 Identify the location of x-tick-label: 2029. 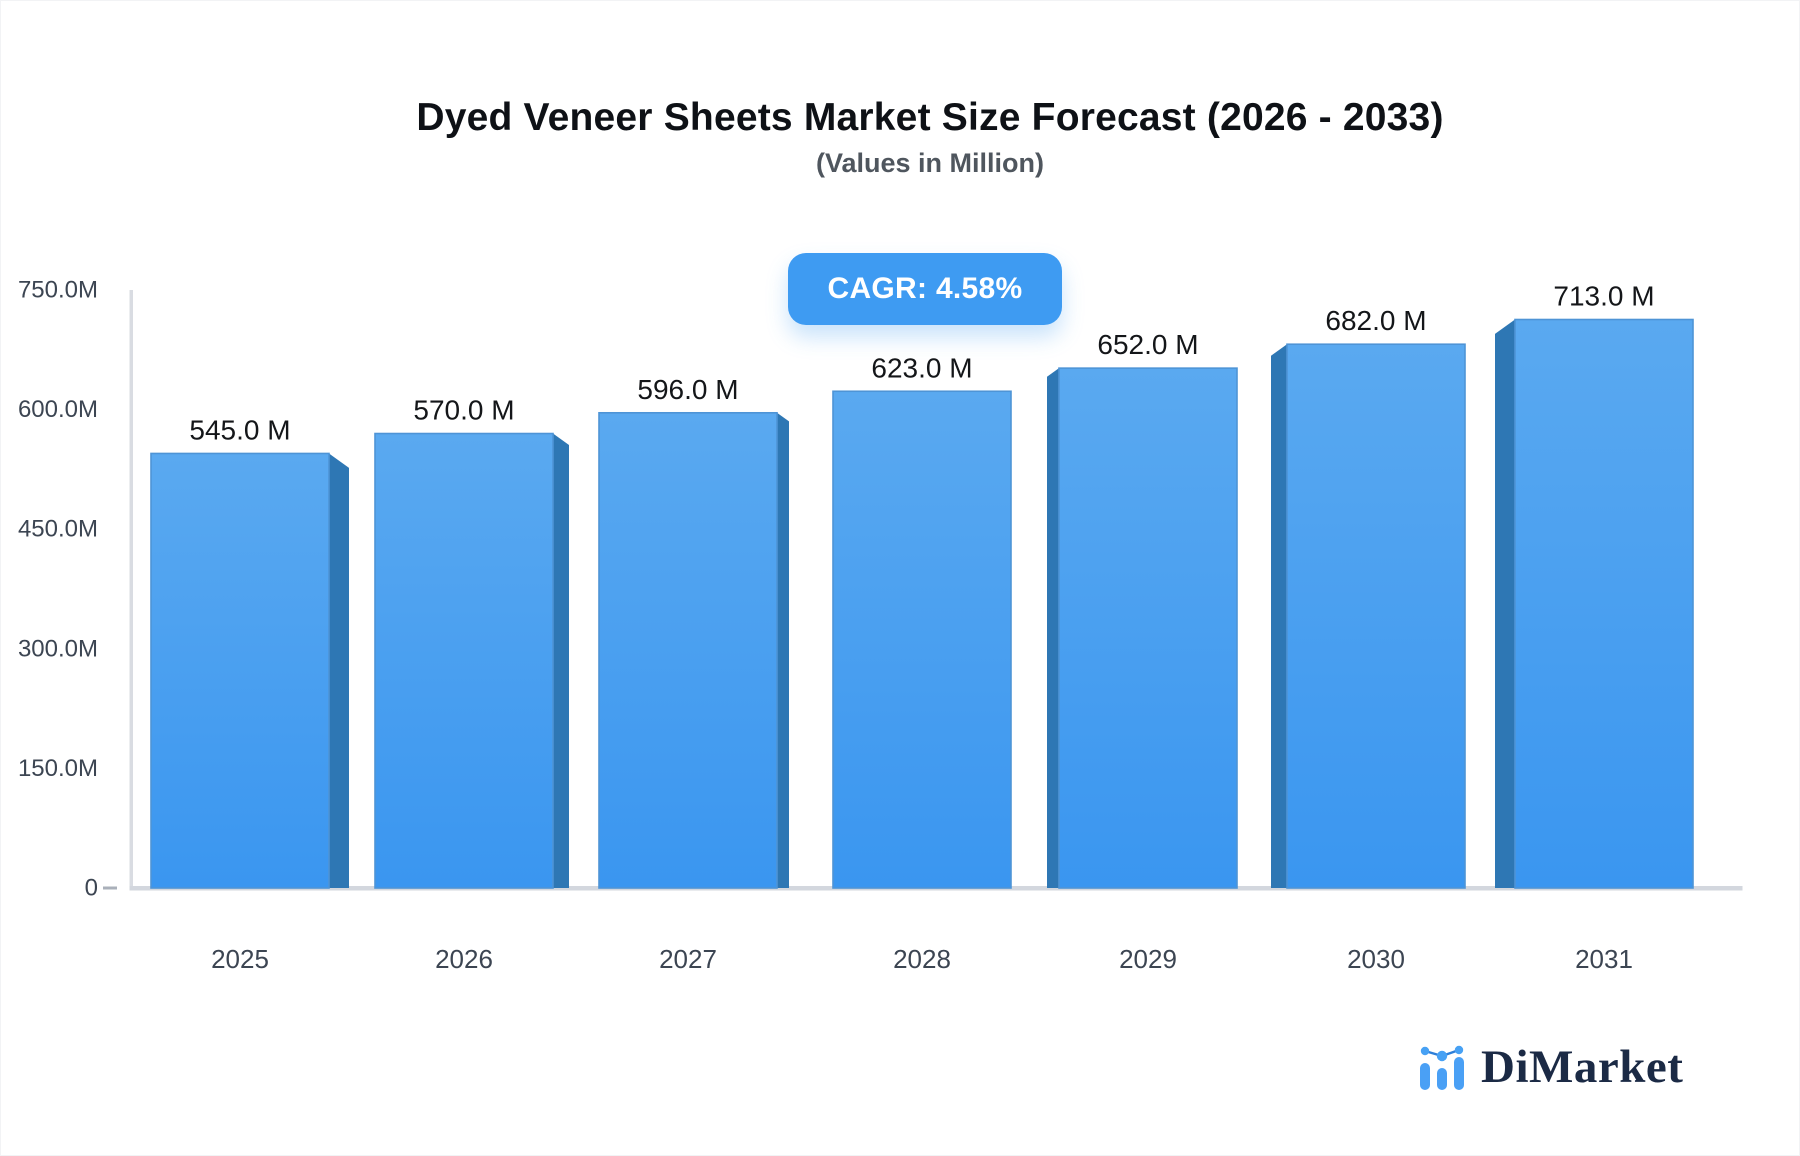
(1148, 959).